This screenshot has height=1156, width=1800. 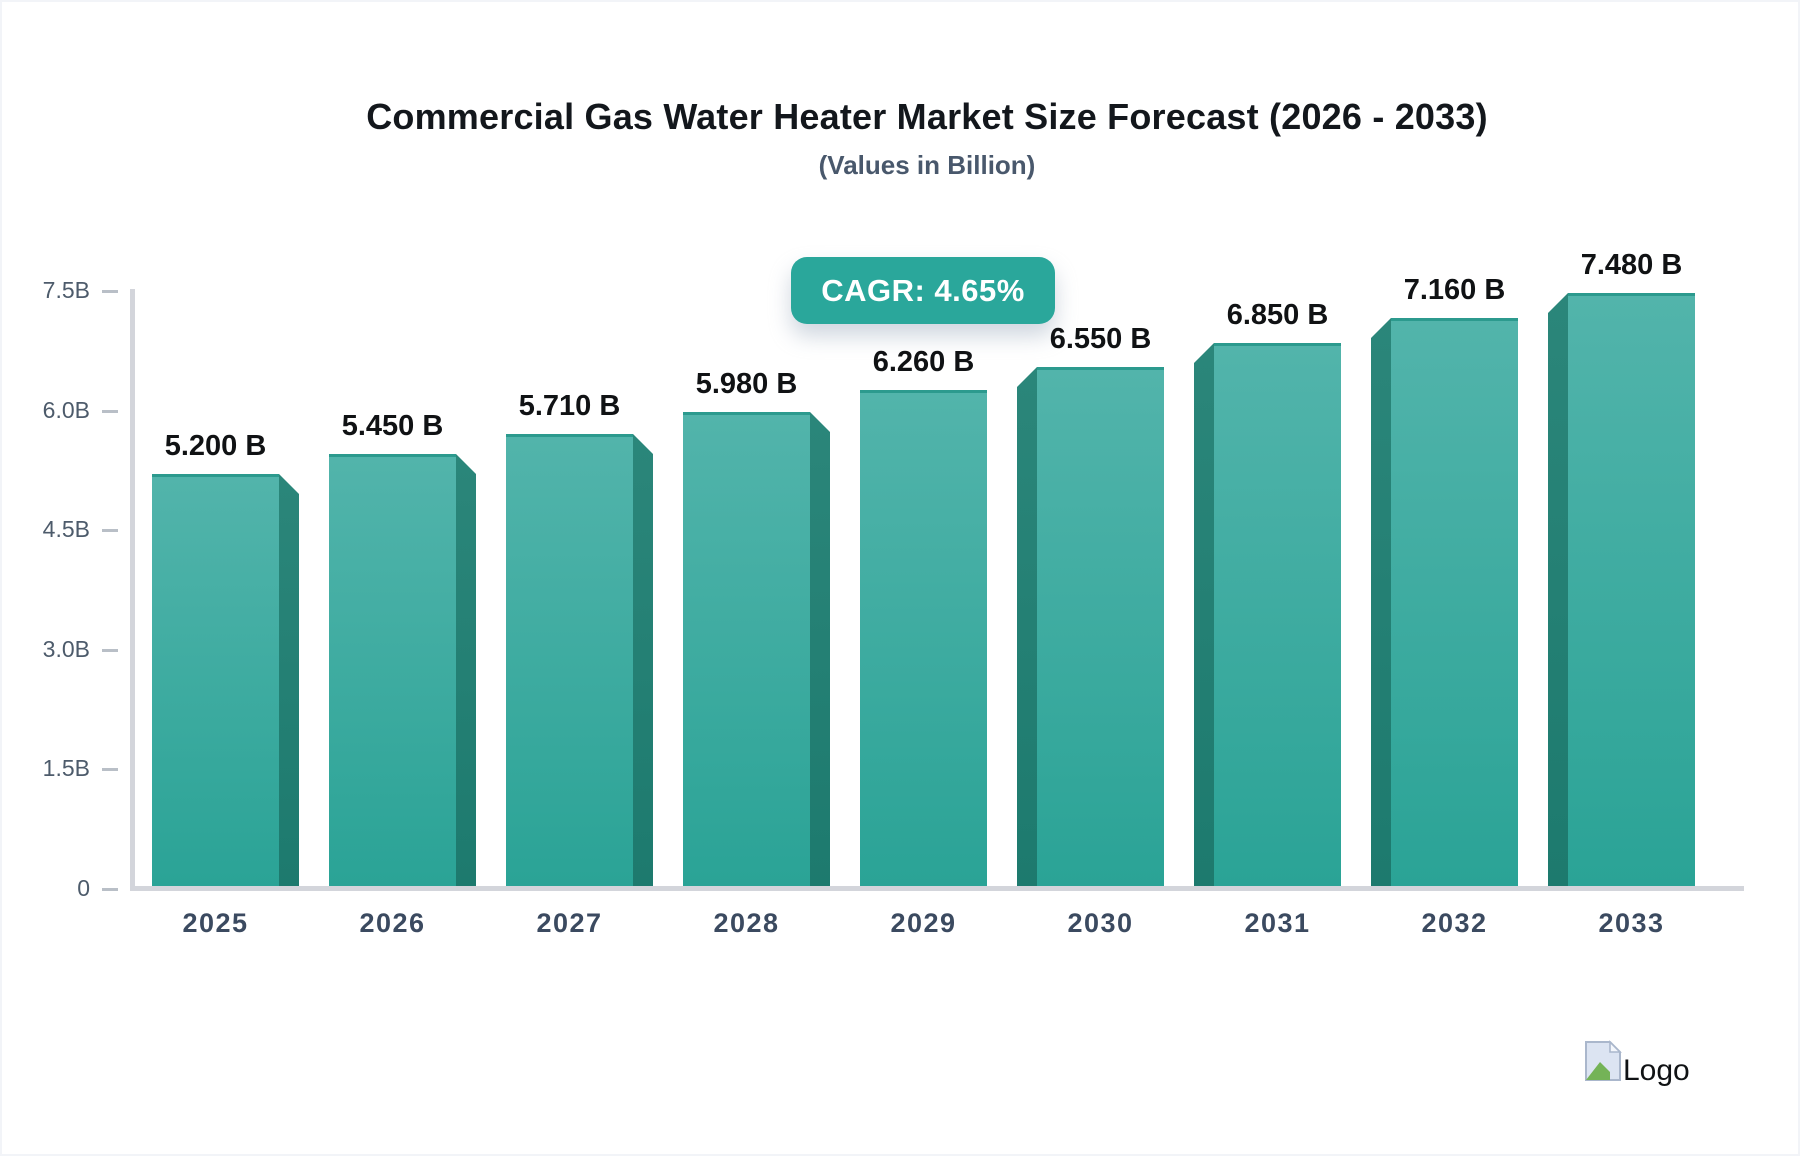 What do you see at coordinates (1631, 265) in the screenshot?
I see `bar-value-label: 7.480 B` at bounding box center [1631, 265].